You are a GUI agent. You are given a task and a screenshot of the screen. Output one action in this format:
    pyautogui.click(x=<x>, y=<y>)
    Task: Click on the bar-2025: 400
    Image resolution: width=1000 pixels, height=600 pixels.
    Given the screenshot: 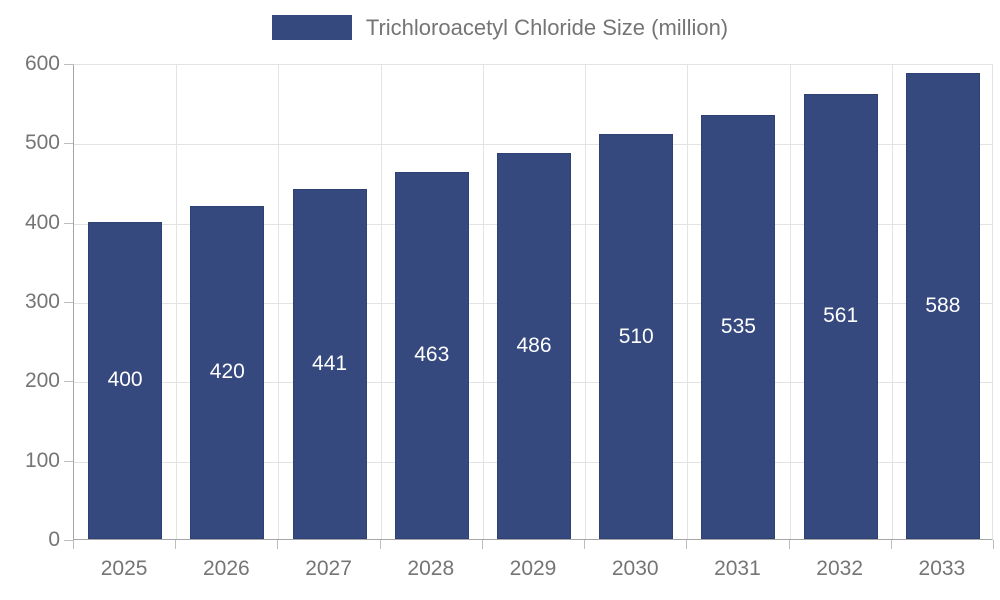 What is the action you would take?
    pyautogui.click(x=125, y=380)
    